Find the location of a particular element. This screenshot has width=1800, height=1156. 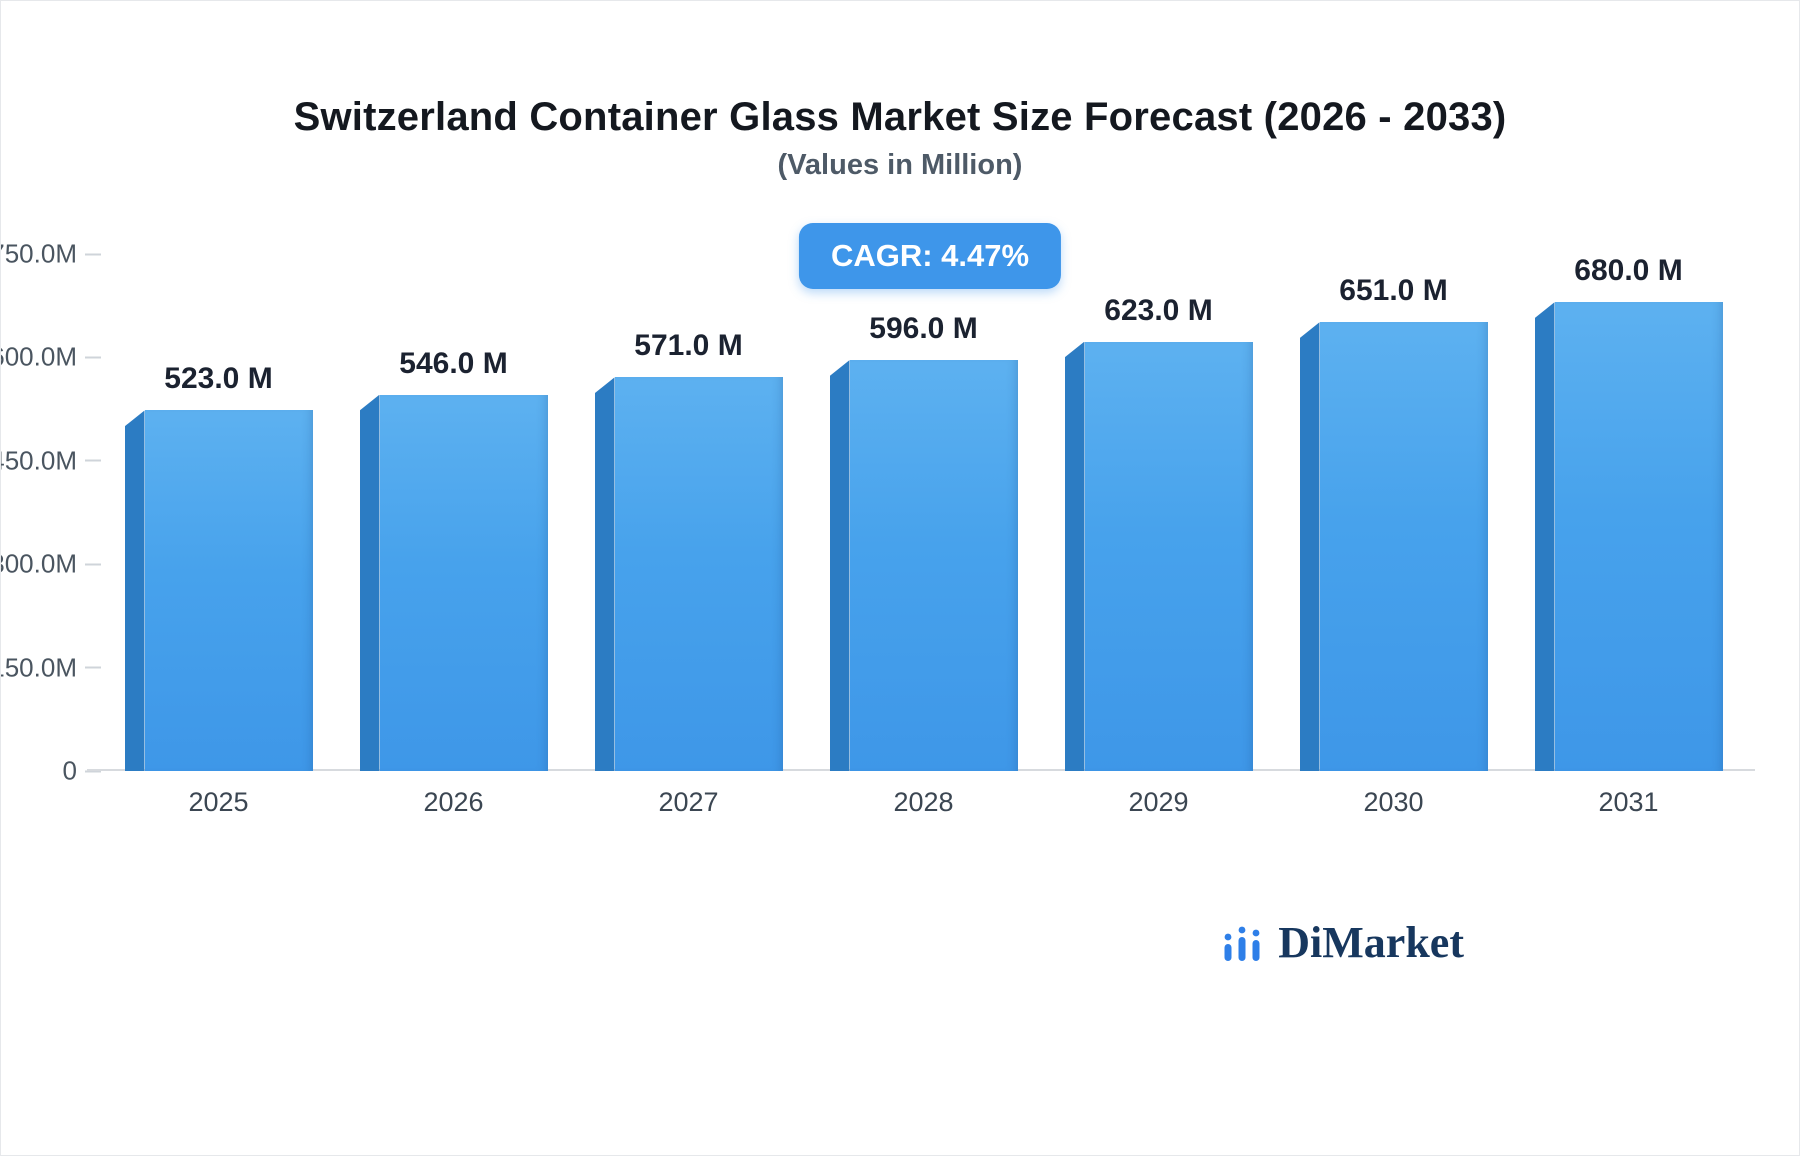

y-axis-tick-label: 600.0M is located at coordinates (39, 356).